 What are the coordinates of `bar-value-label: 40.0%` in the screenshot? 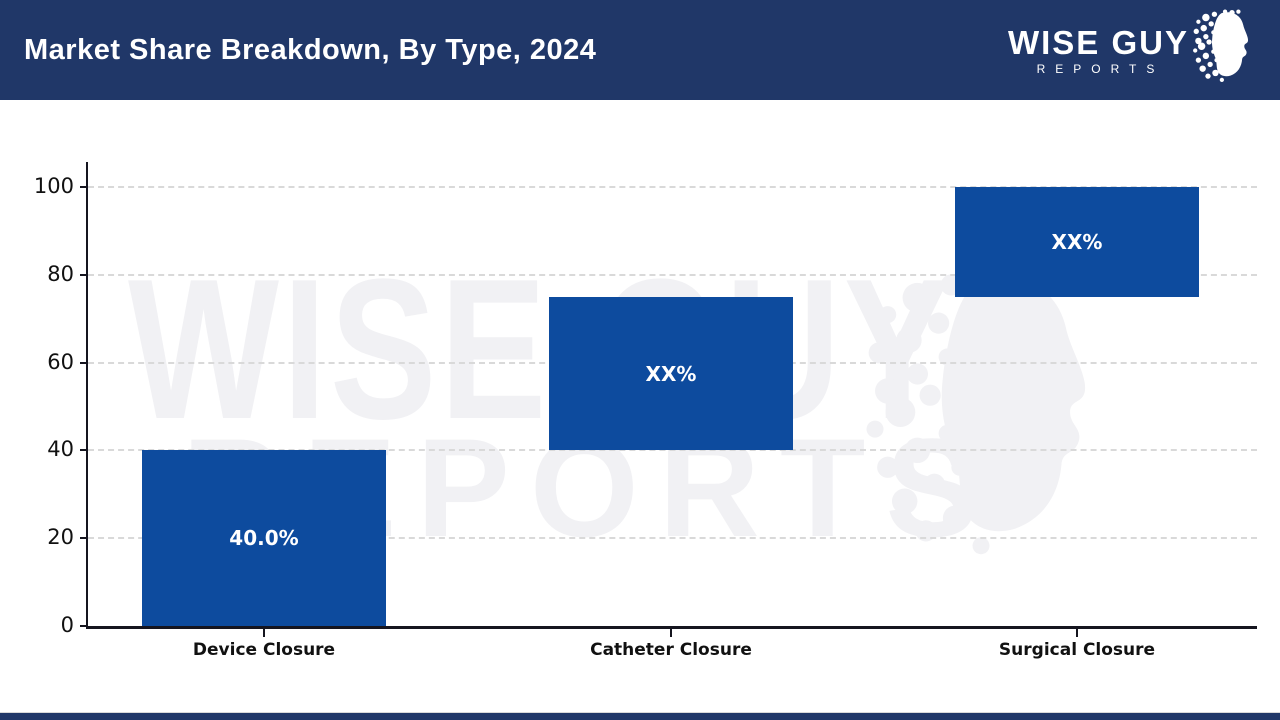 It's located at (264, 538).